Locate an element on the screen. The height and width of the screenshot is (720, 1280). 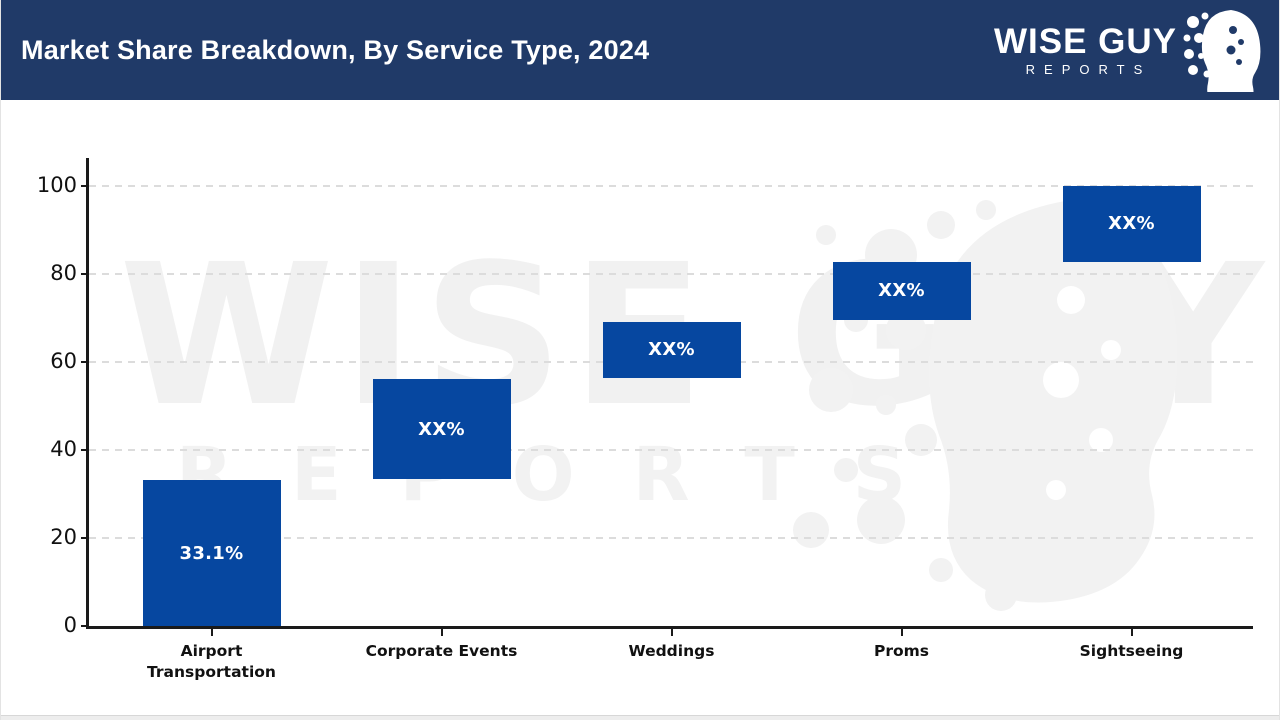
x-category-label-airport-transportation: Airport Transportation is located at coordinates (211, 661).